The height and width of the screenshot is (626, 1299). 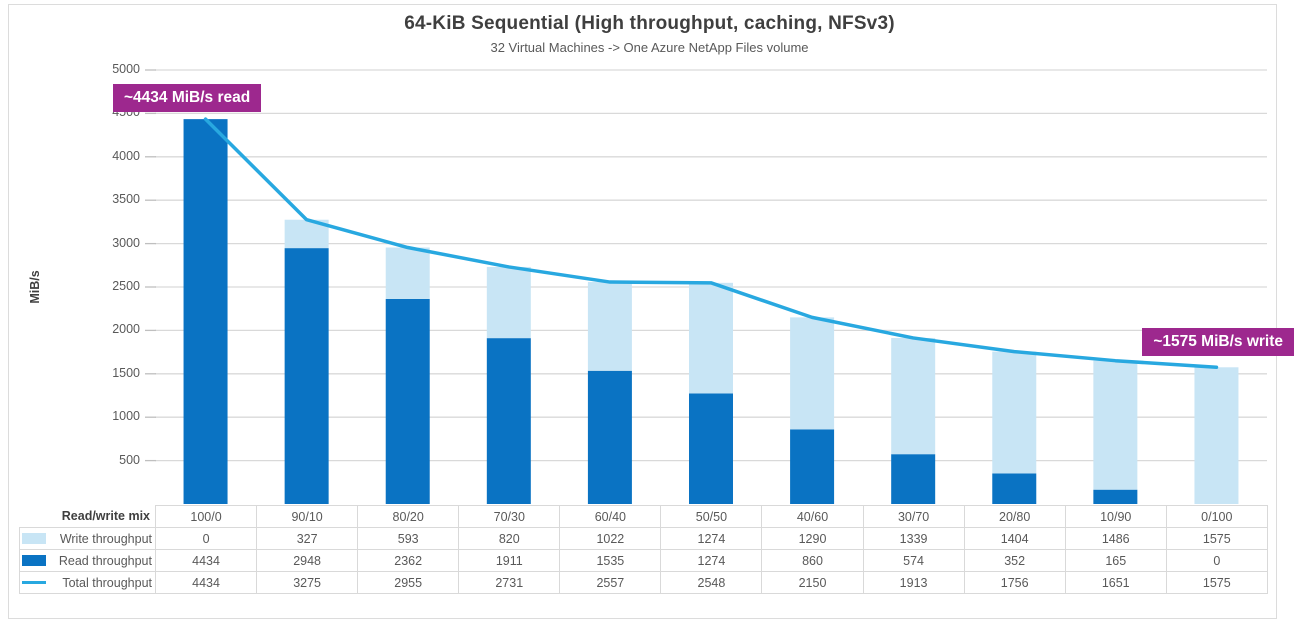 I want to click on value-cell: 2731, so click(x=509, y=582).